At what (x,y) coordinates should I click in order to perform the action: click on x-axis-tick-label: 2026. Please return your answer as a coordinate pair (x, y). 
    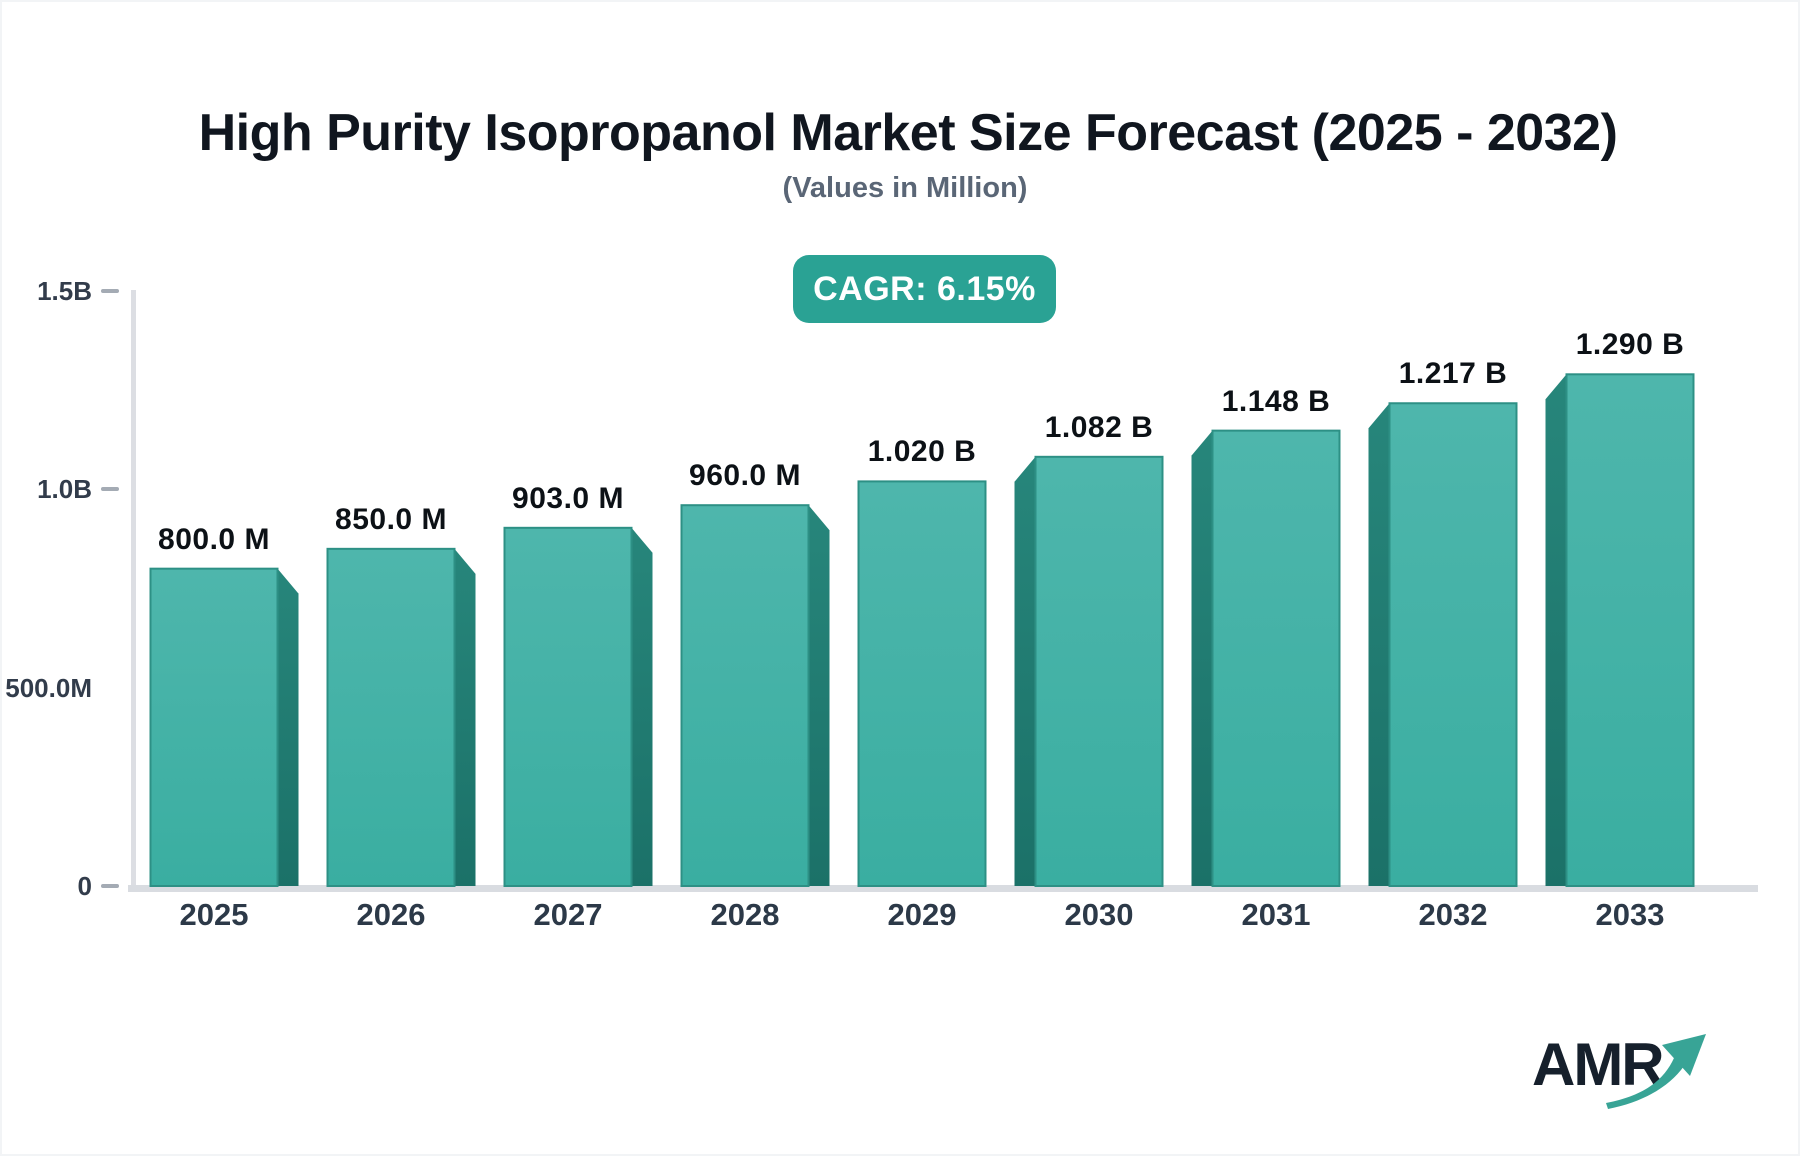
    Looking at the image, I should click on (391, 914).